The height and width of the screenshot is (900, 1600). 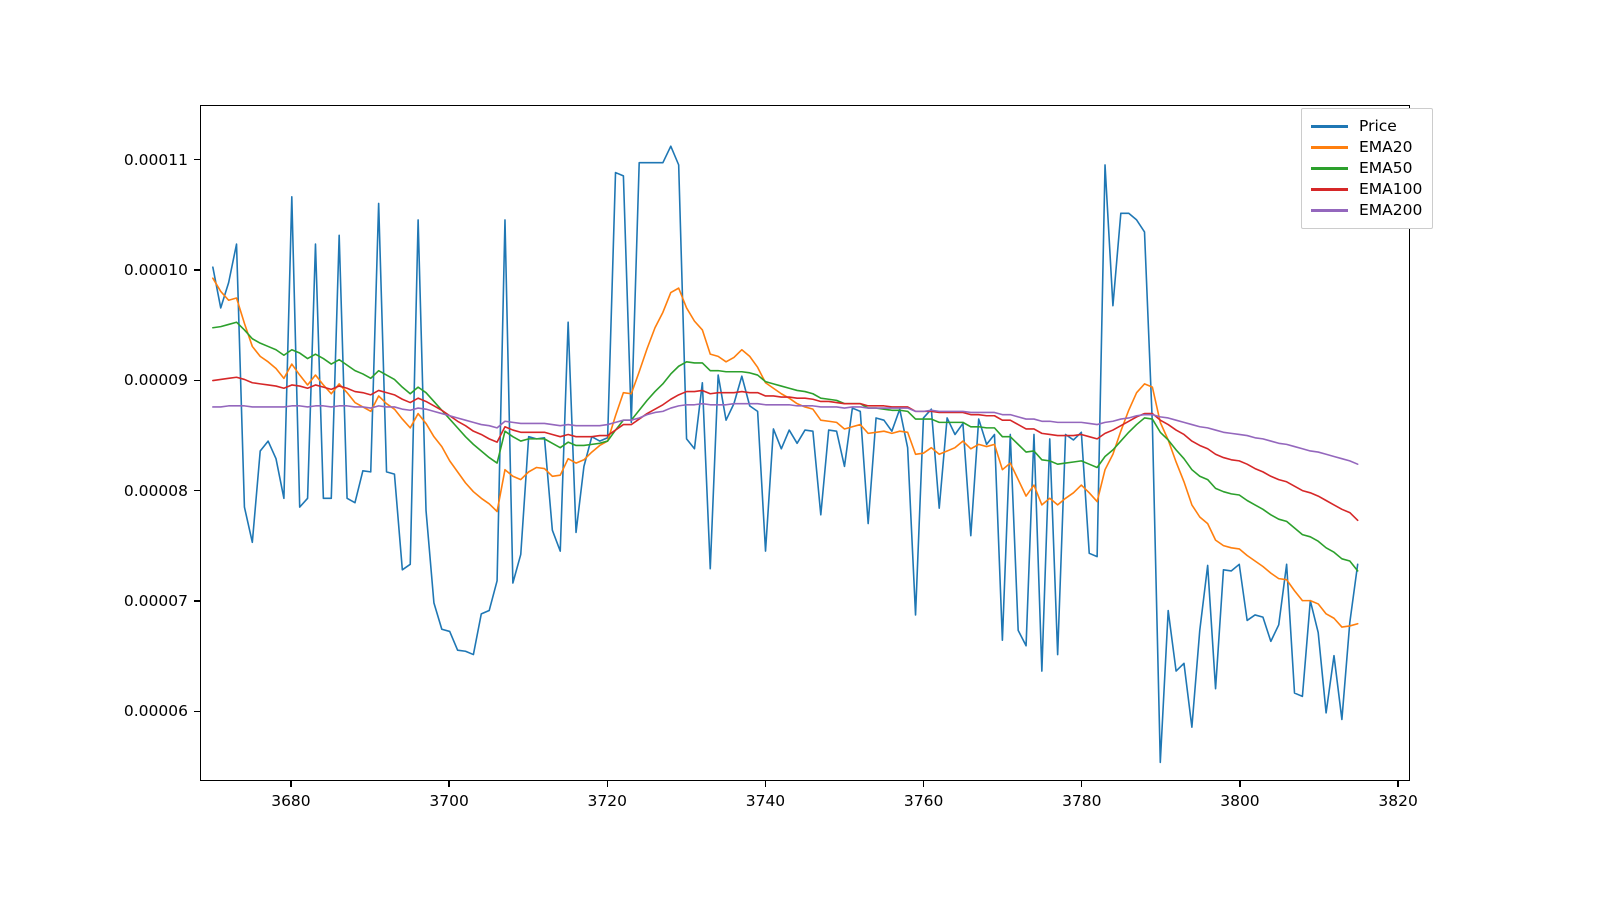 What do you see at coordinates (291, 801) in the screenshot?
I see `x-tick-label: 3680` at bounding box center [291, 801].